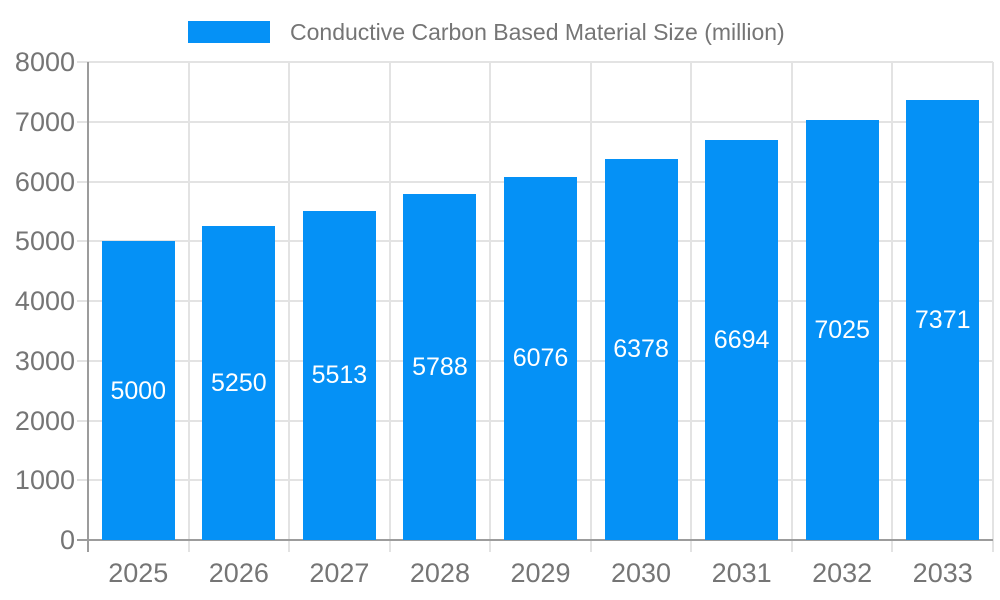 The height and width of the screenshot is (600, 1000). What do you see at coordinates (842, 573) in the screenshot?
I see `x-tick-label: 2032` at bounding box center [842, 573].